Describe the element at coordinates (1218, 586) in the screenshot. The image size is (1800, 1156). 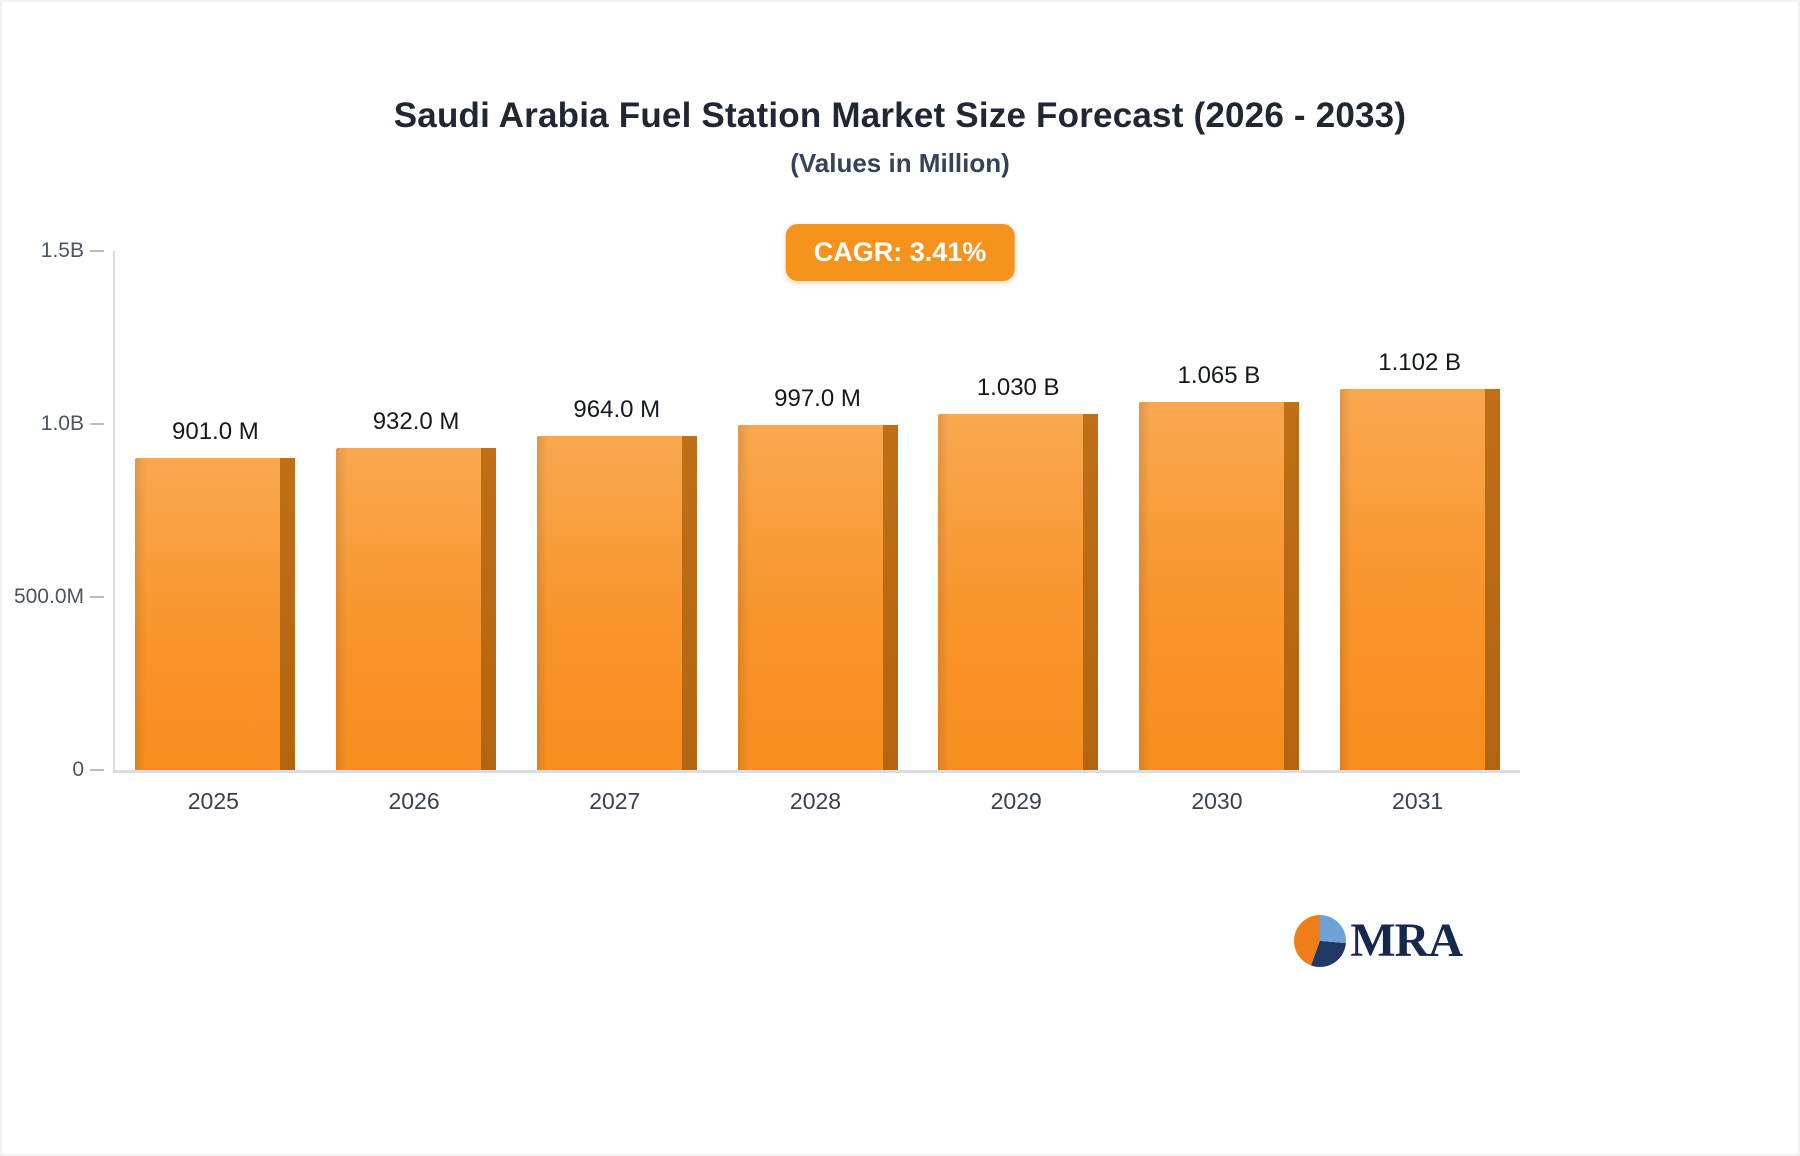
I see `bar-2030` at that location.